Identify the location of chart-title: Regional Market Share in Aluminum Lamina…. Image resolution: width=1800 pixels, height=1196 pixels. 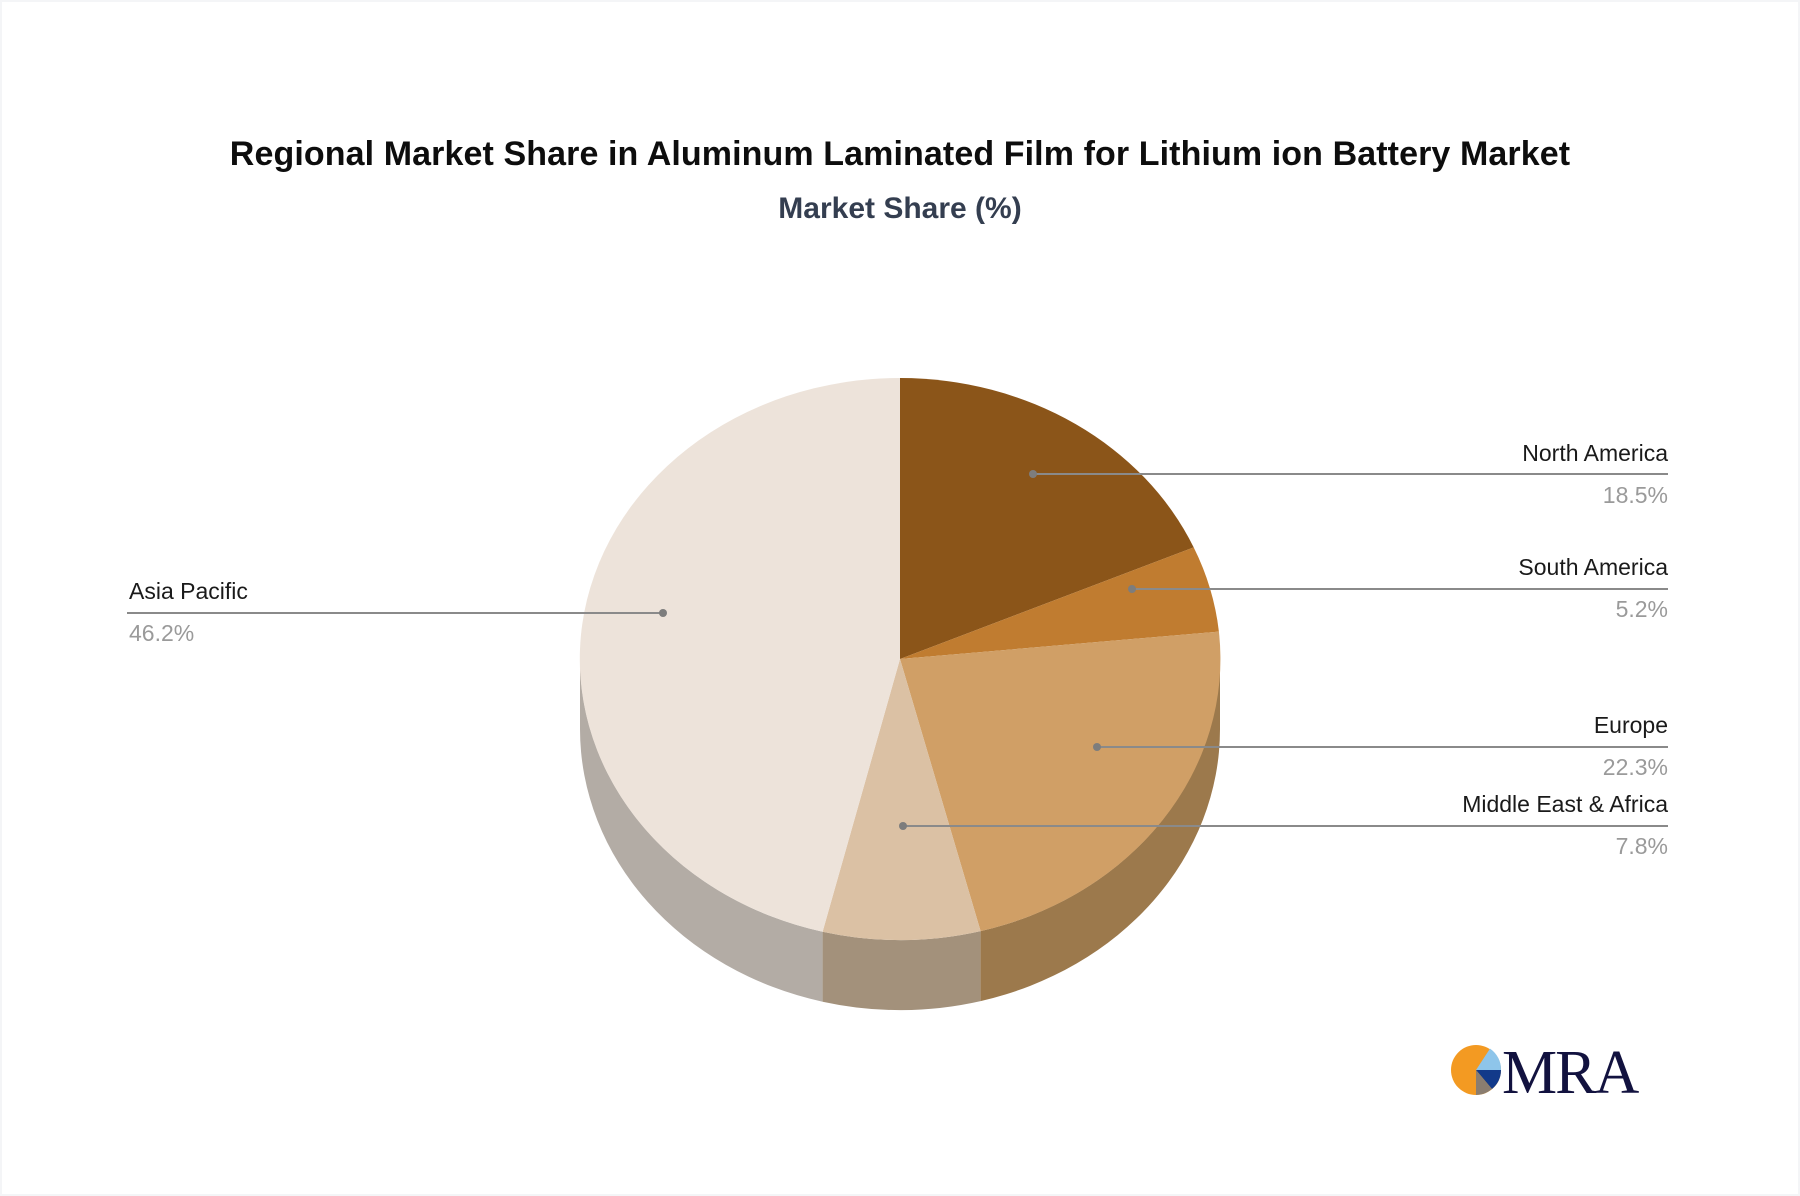
(900, 154).